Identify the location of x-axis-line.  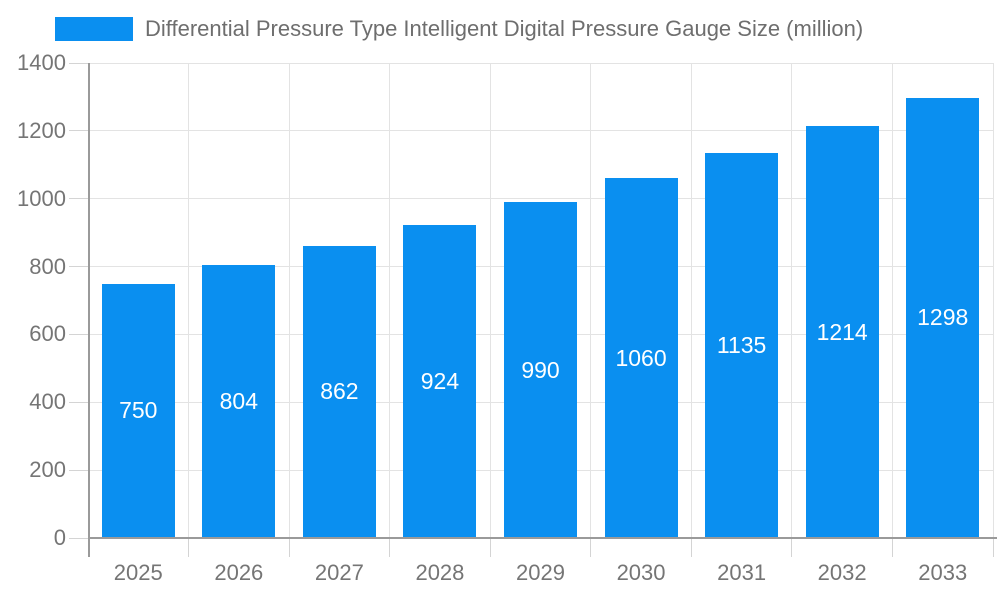
(542, 538).